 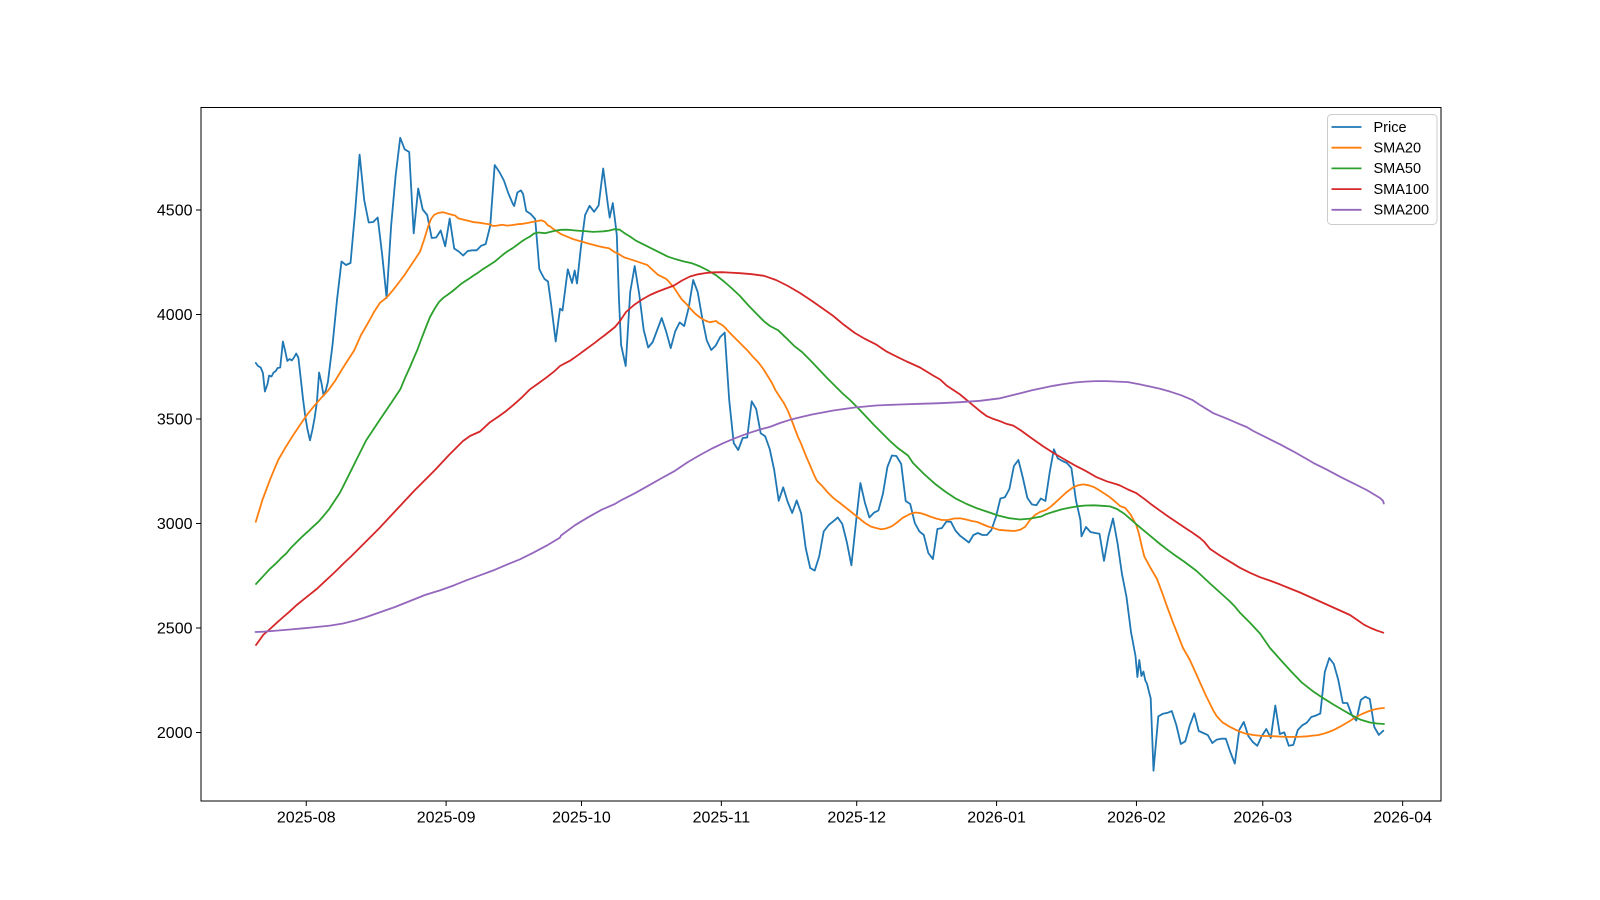 I want to click on svg-text: 2025-10, so click(x=581, y=818).